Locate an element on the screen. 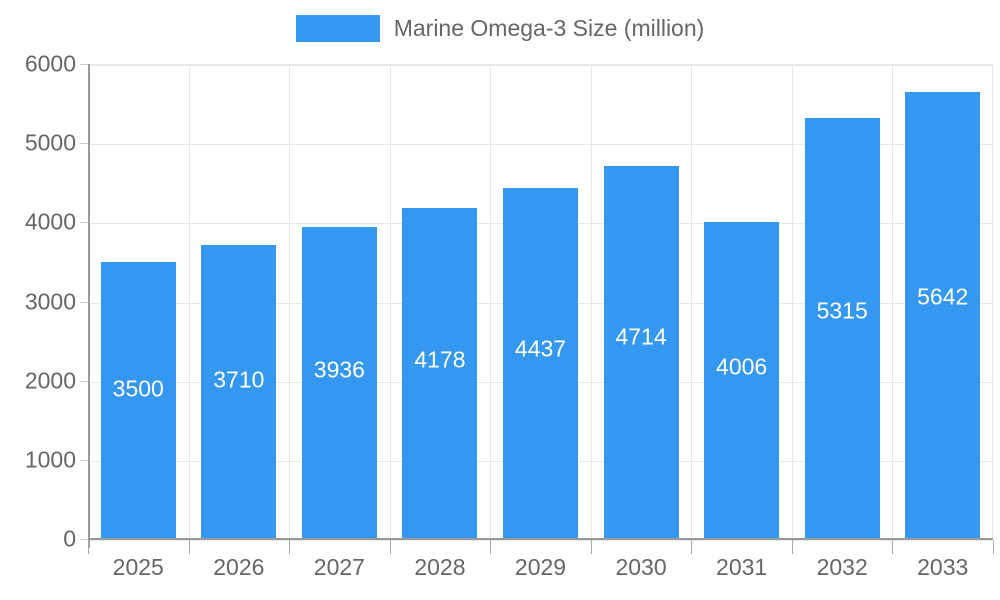  x-tick-label-2029: 2029 is located at coordinates (540, 567).